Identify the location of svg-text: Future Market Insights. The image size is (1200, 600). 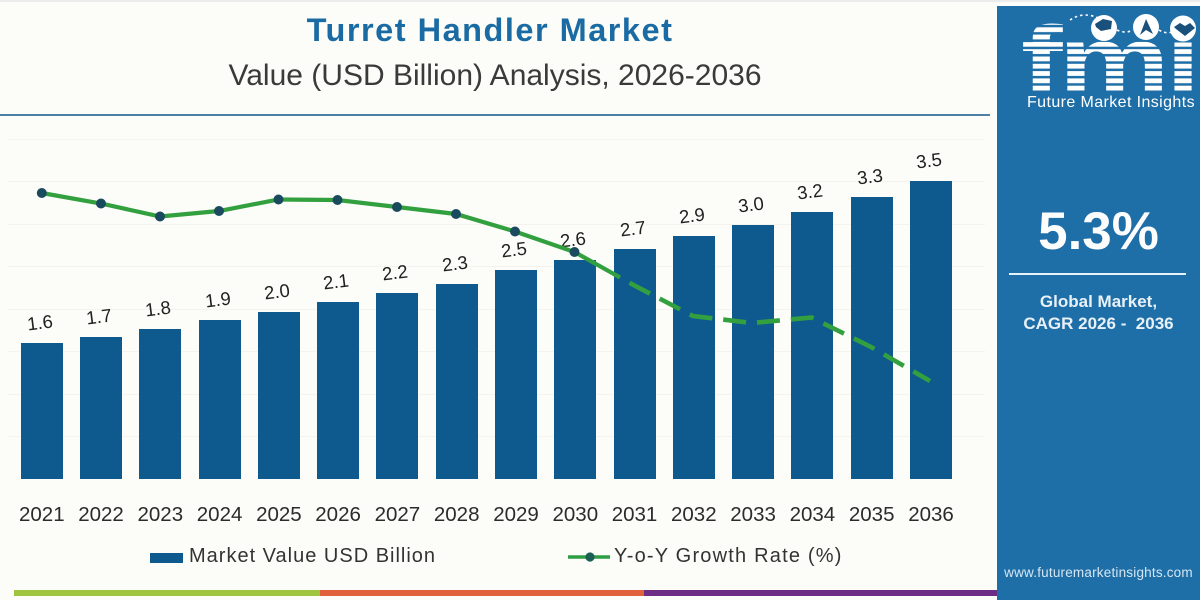
(1111, 102).